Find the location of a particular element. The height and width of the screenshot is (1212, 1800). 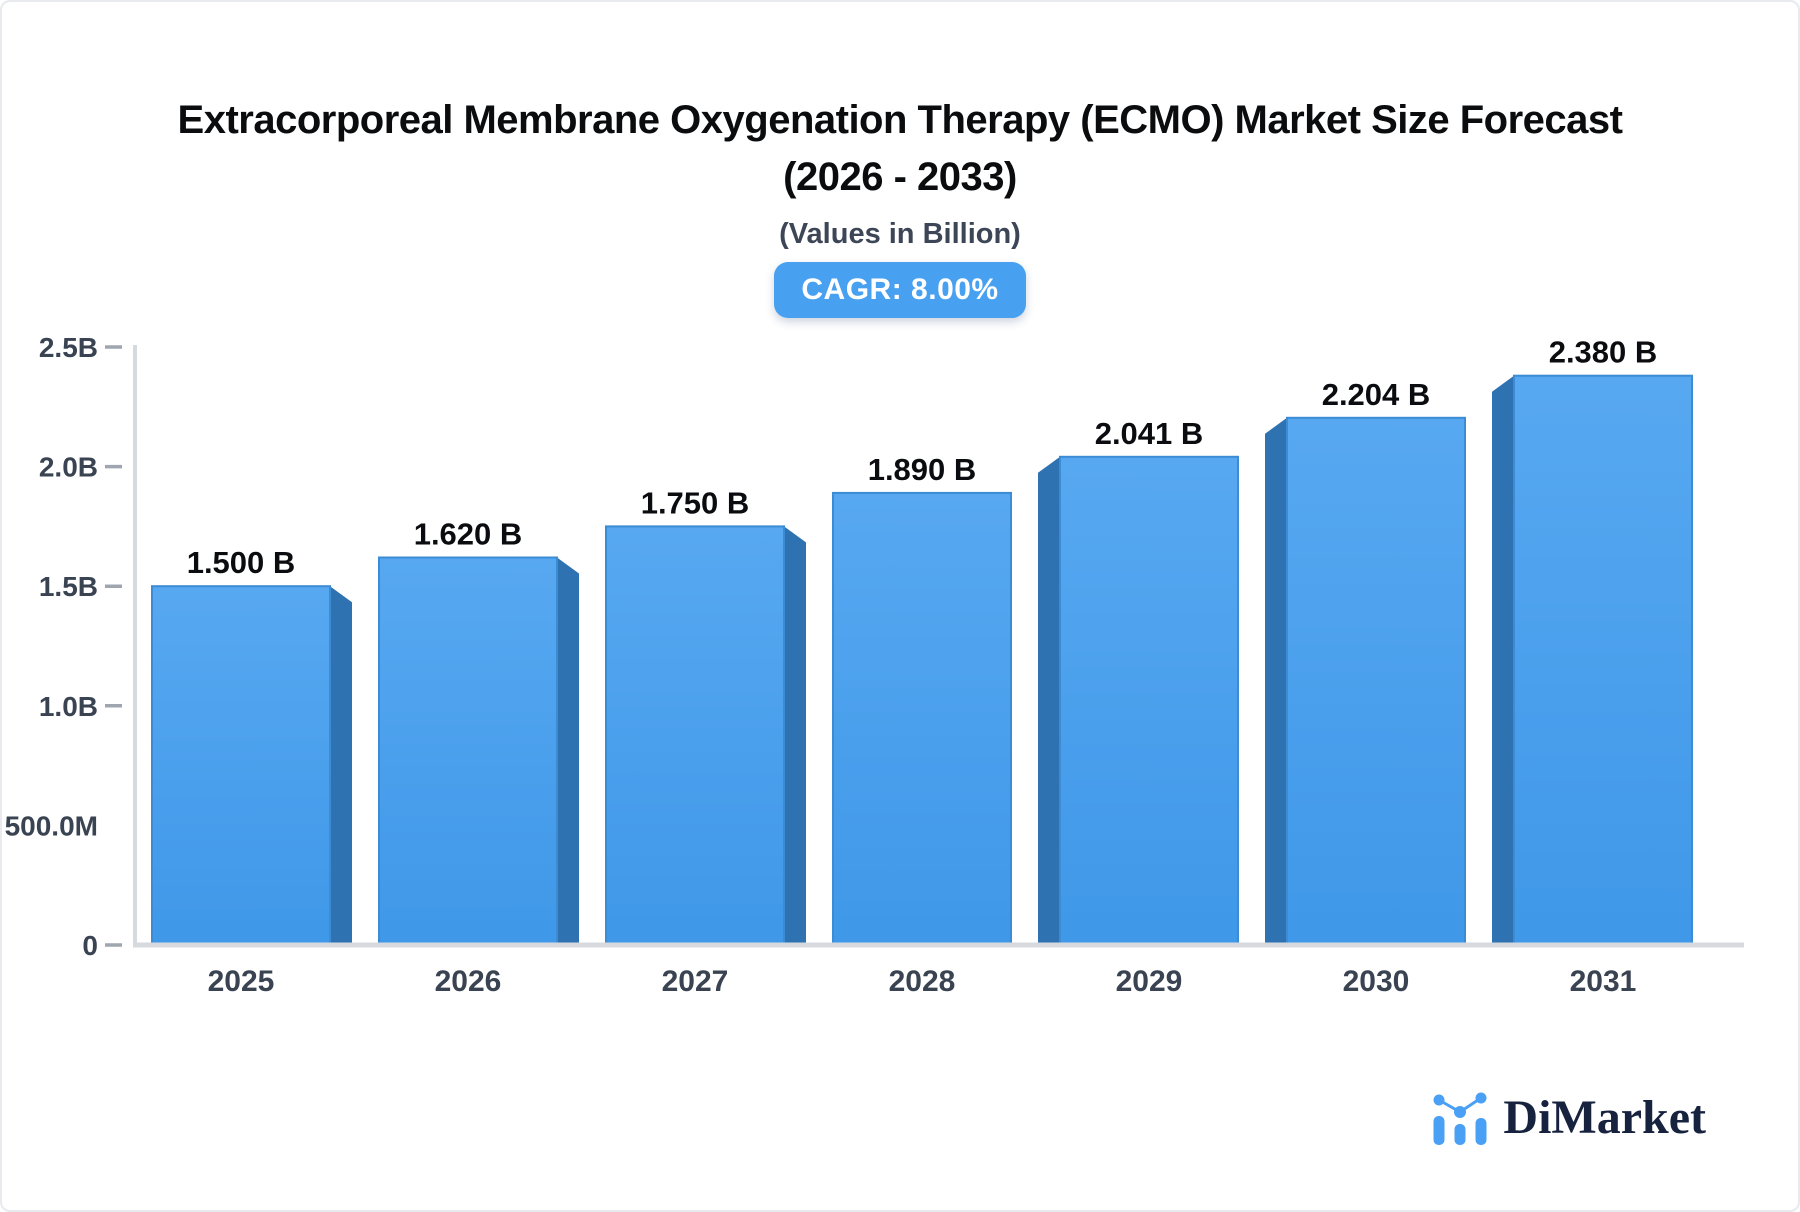

bar-group: 1.500 B 2025 is located at coordinates (251, 771).